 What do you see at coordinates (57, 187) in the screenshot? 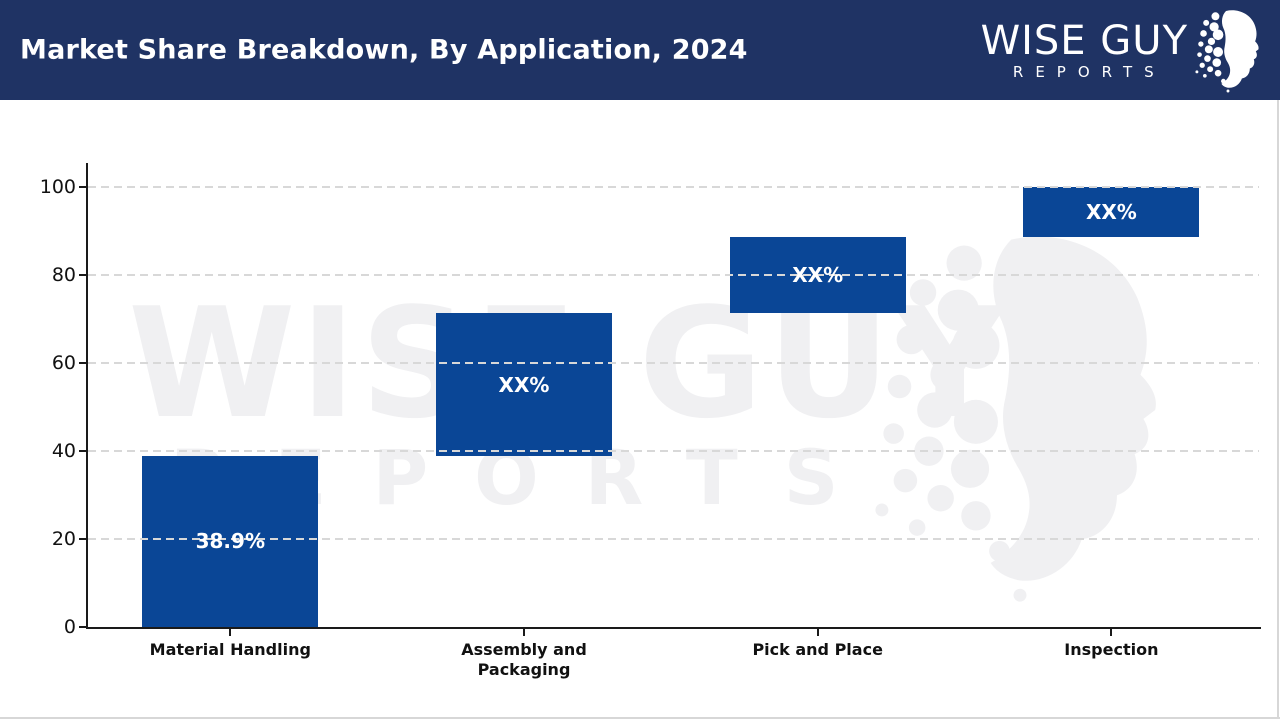
I see `y-tick-label: 100` at bounding box center [57, 187].